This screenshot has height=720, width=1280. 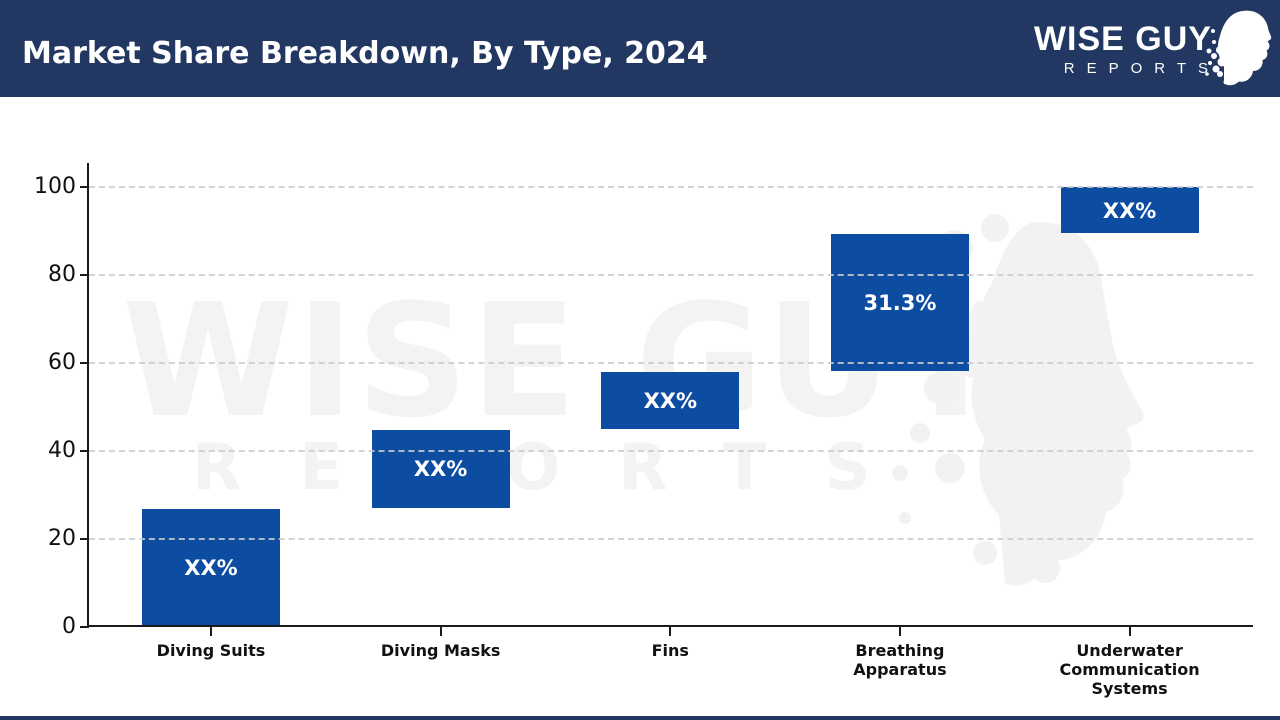 I want to click on y-tick-label-100: 100, so click(x=55, y=186).